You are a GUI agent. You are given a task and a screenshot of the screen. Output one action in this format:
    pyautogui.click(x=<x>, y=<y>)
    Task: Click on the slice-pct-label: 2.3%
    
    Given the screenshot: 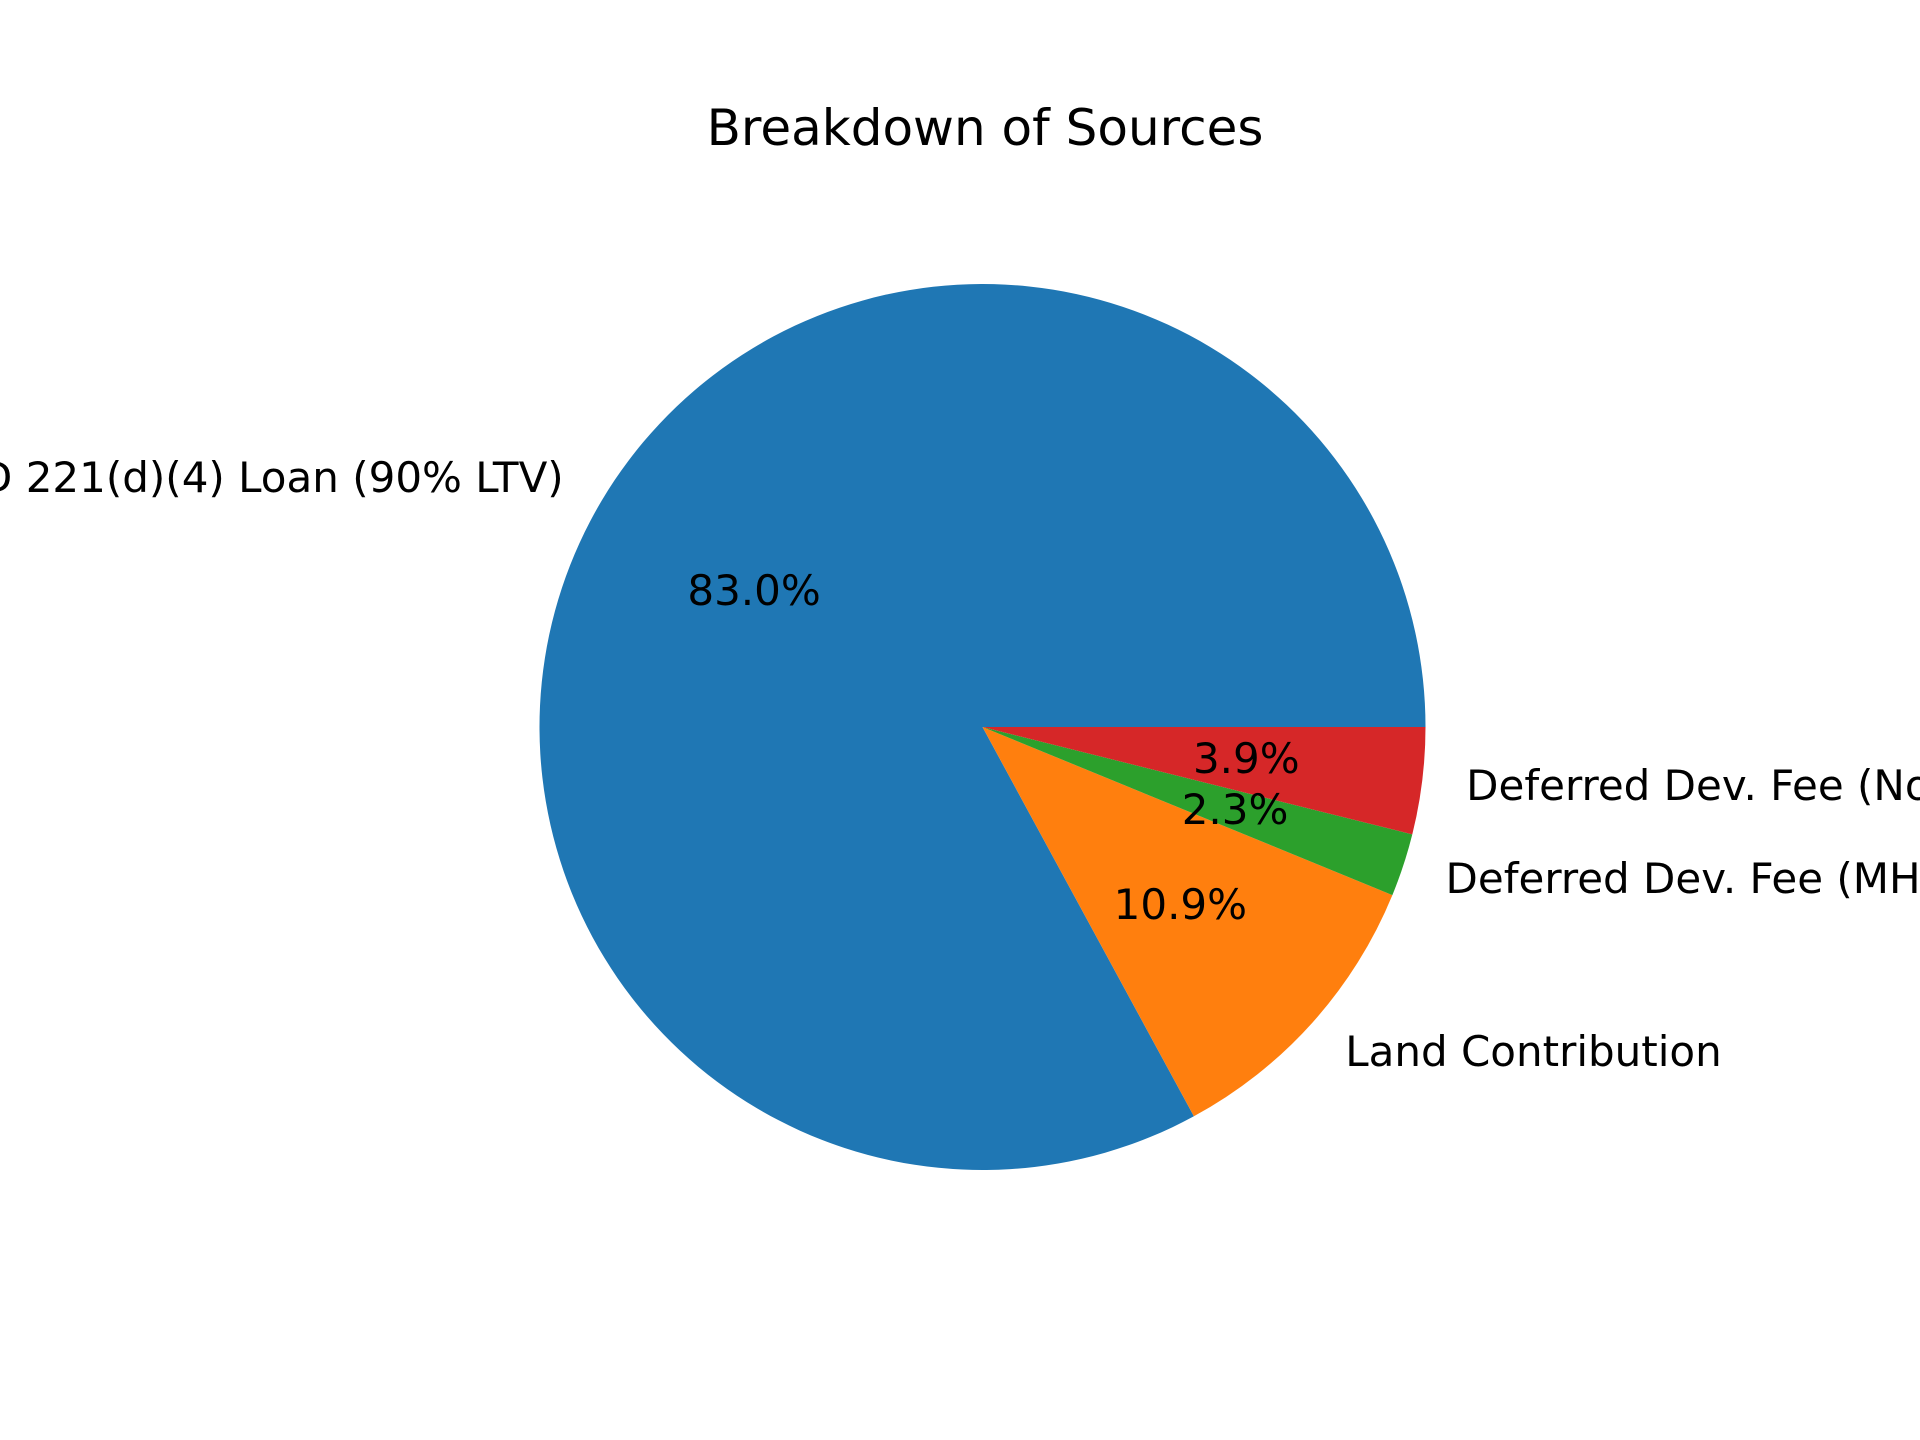 What is the action you would take?
    pyautogui.click(x=1235, y=809)
    